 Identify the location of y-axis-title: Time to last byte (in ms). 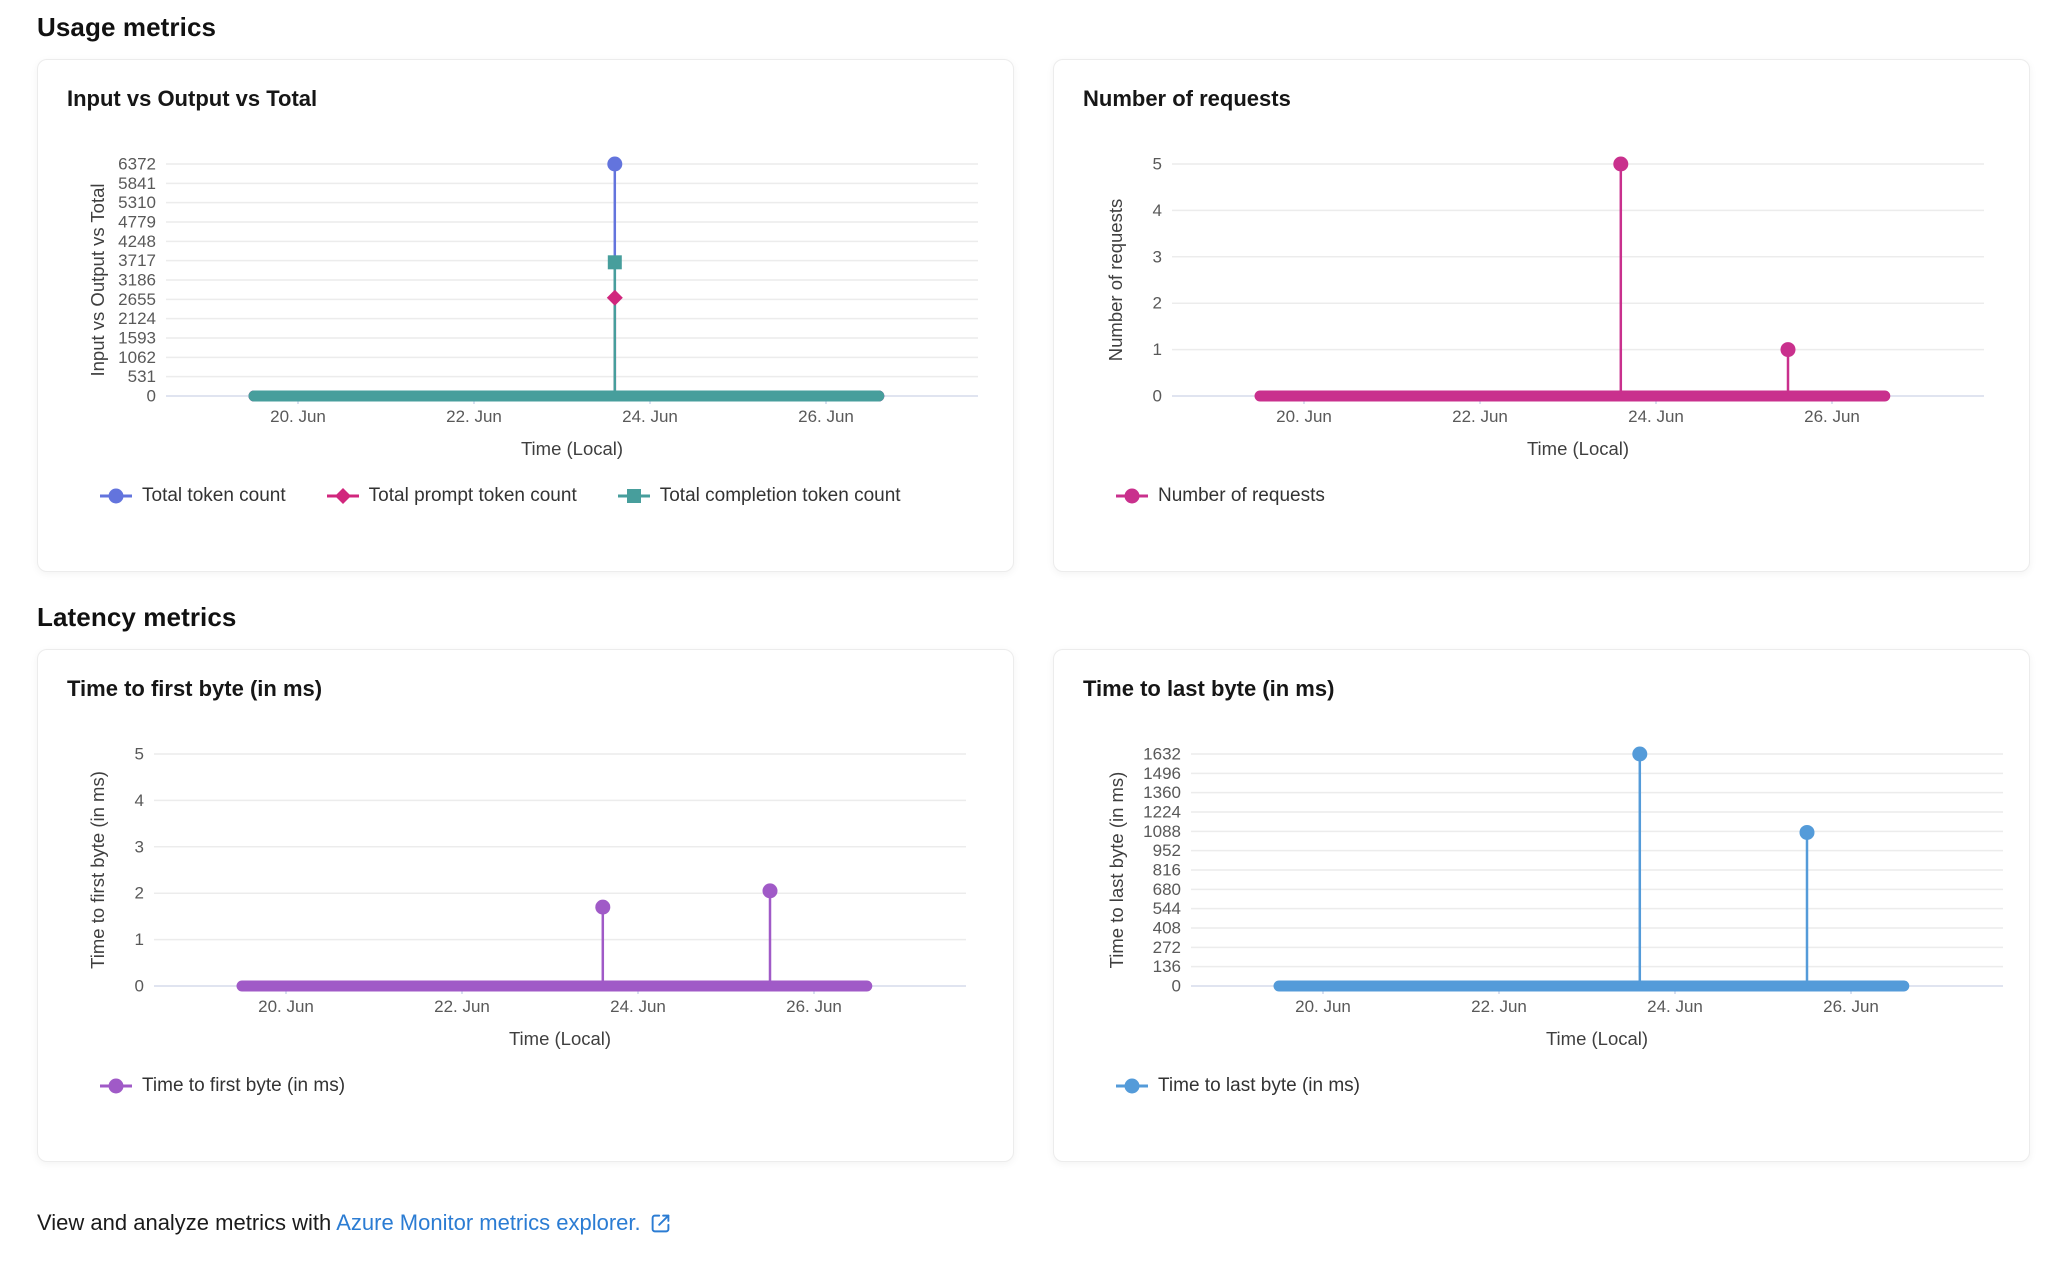
(1116, 870).